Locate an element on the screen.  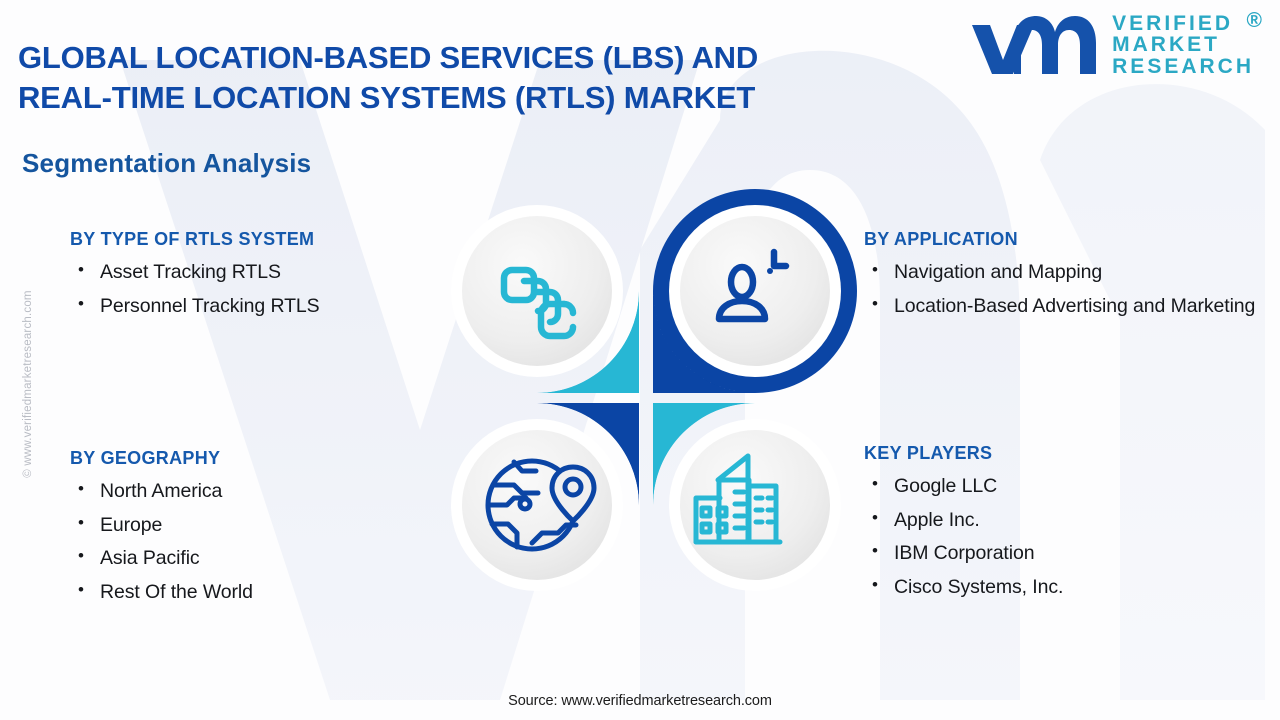
registered-trademark-icon: ® is located at coordinates (1255, 20).